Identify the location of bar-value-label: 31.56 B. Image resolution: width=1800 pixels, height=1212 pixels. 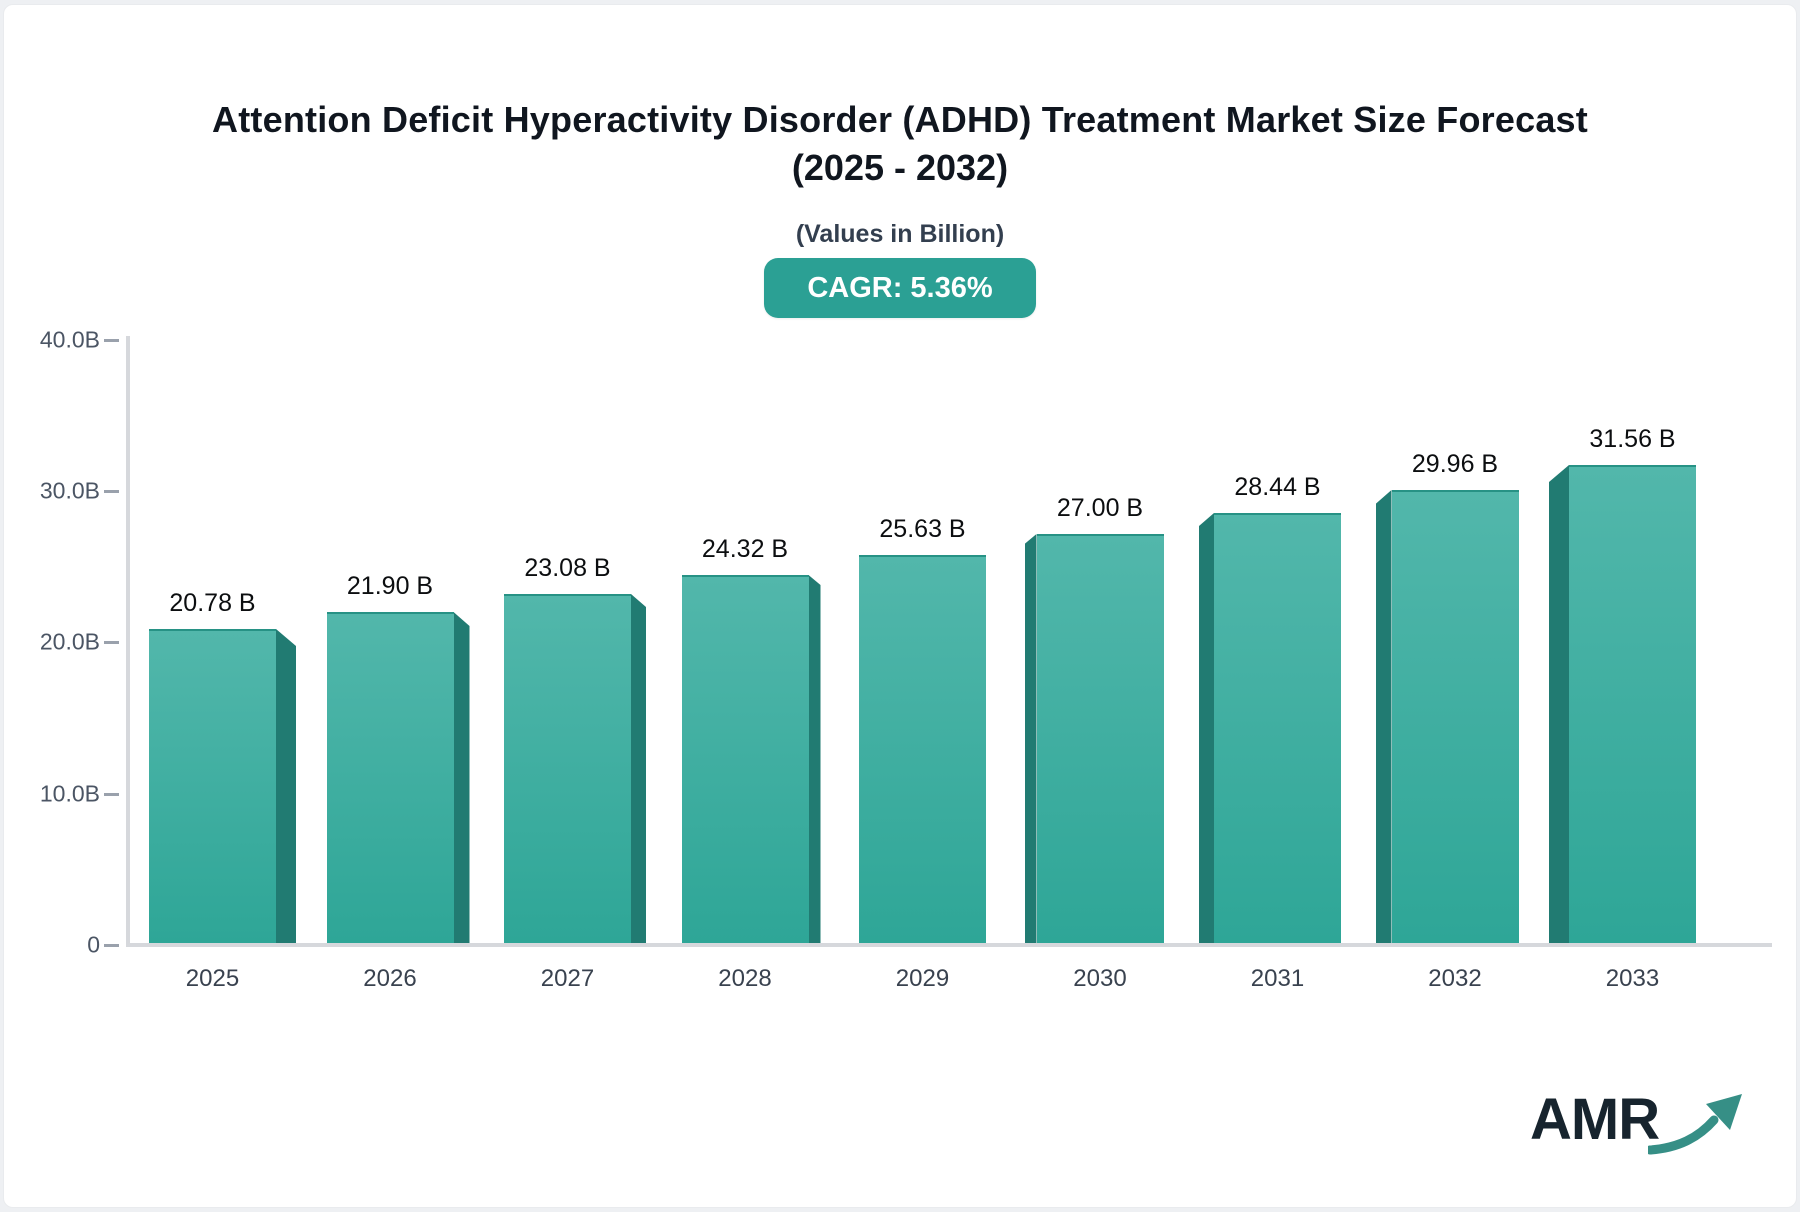
(1632, 439).